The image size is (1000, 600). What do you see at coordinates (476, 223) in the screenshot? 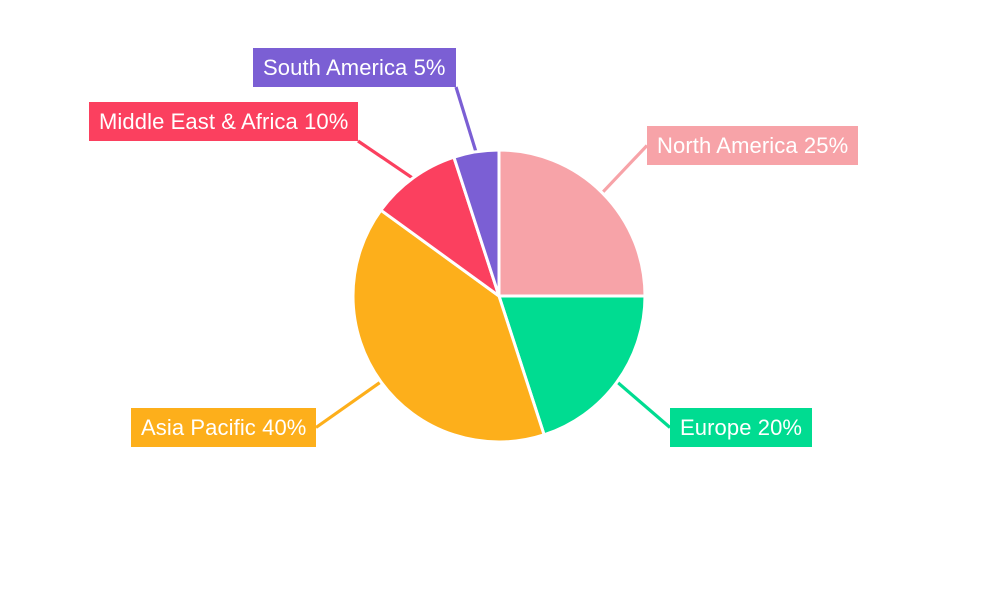
I see `pie-slice-south-america` at bounding box center [476, 223].